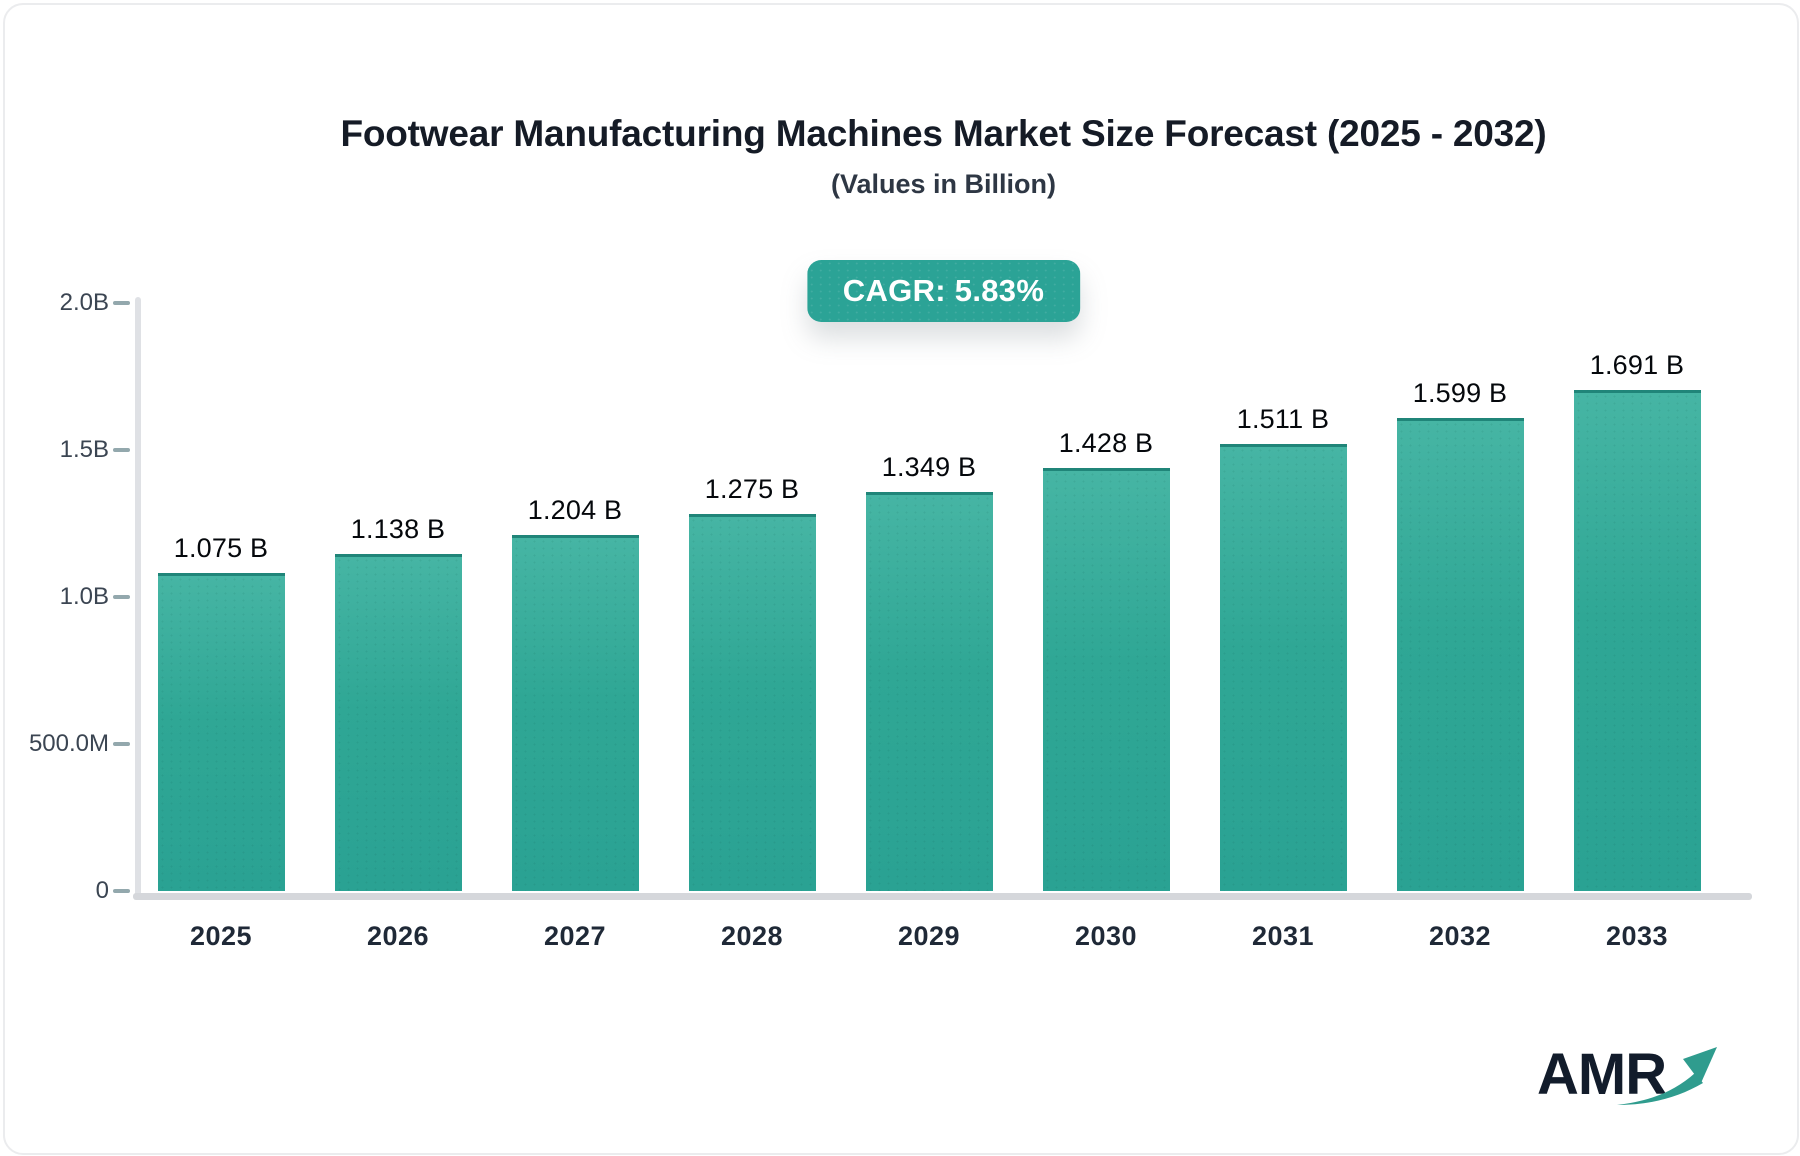 The width and height of the screenshot is (1800, 1156). What do you see at coordinates (575, 936) in the screenshot?
I see `x-axis-label-2027: 2027` at bounding box center [575, 936].